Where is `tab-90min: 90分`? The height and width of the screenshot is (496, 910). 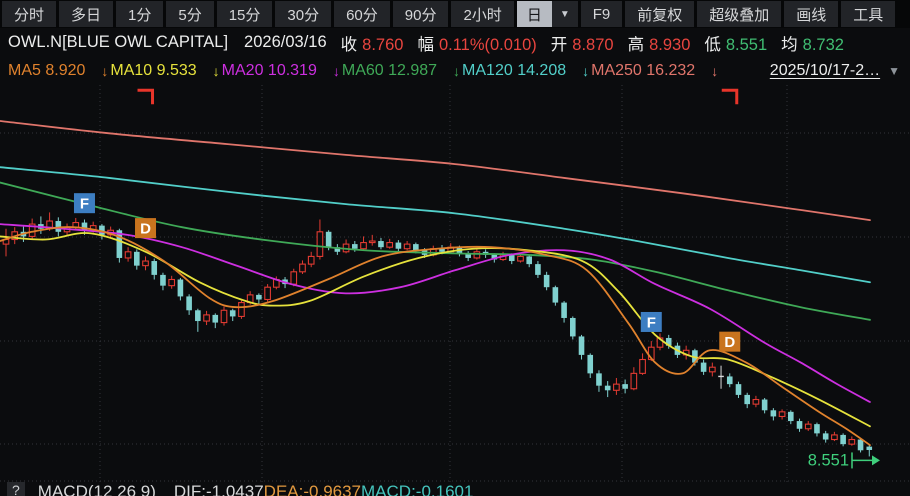 tab-90min: 90分 is located at coordinates (420, 14).